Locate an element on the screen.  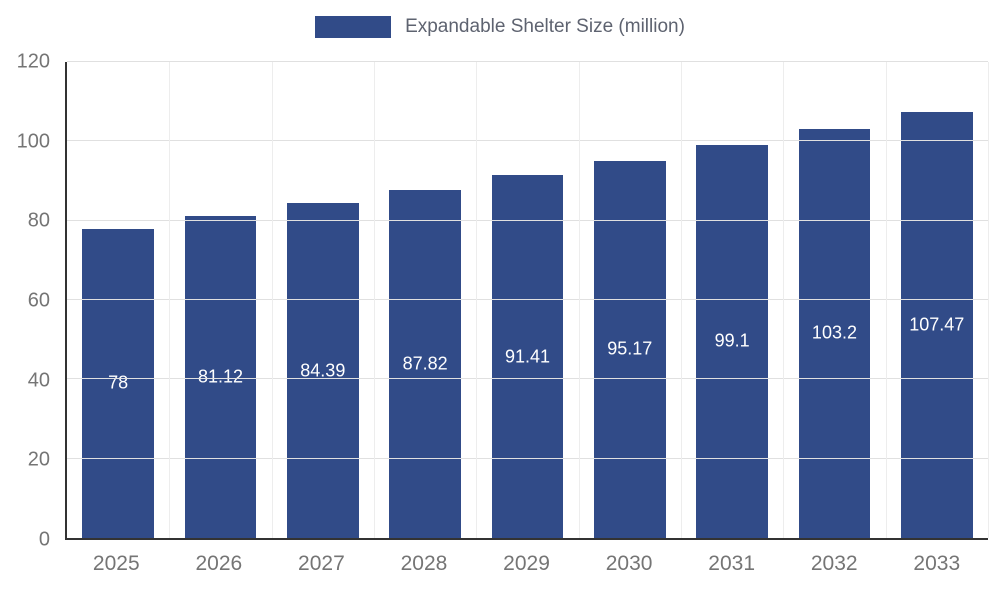
y-tick-label: 100 is located at coordinates (33, 141).